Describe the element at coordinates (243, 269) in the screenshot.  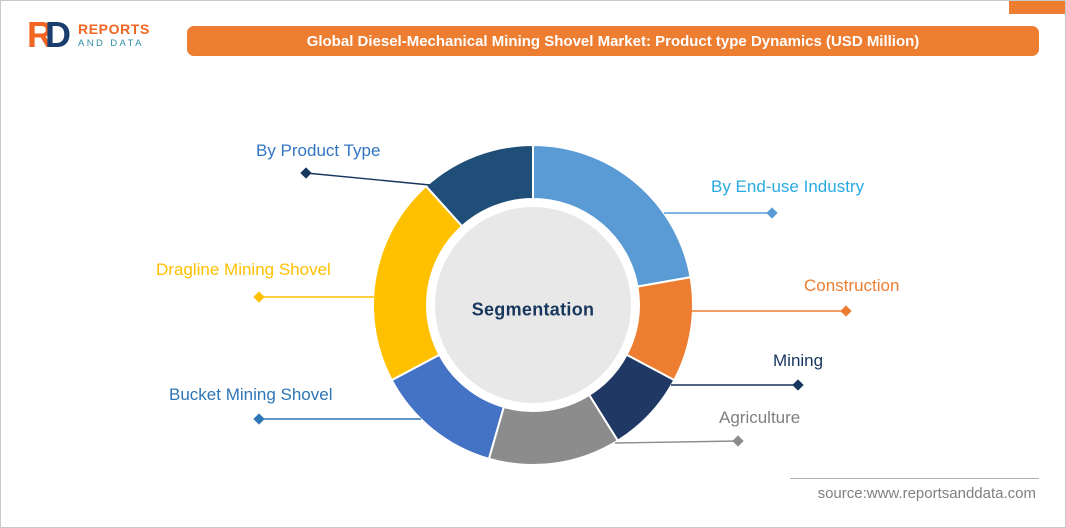
I see `callout-label-dragline-mining-shovel: Dragline Mining Shovel` at that location.